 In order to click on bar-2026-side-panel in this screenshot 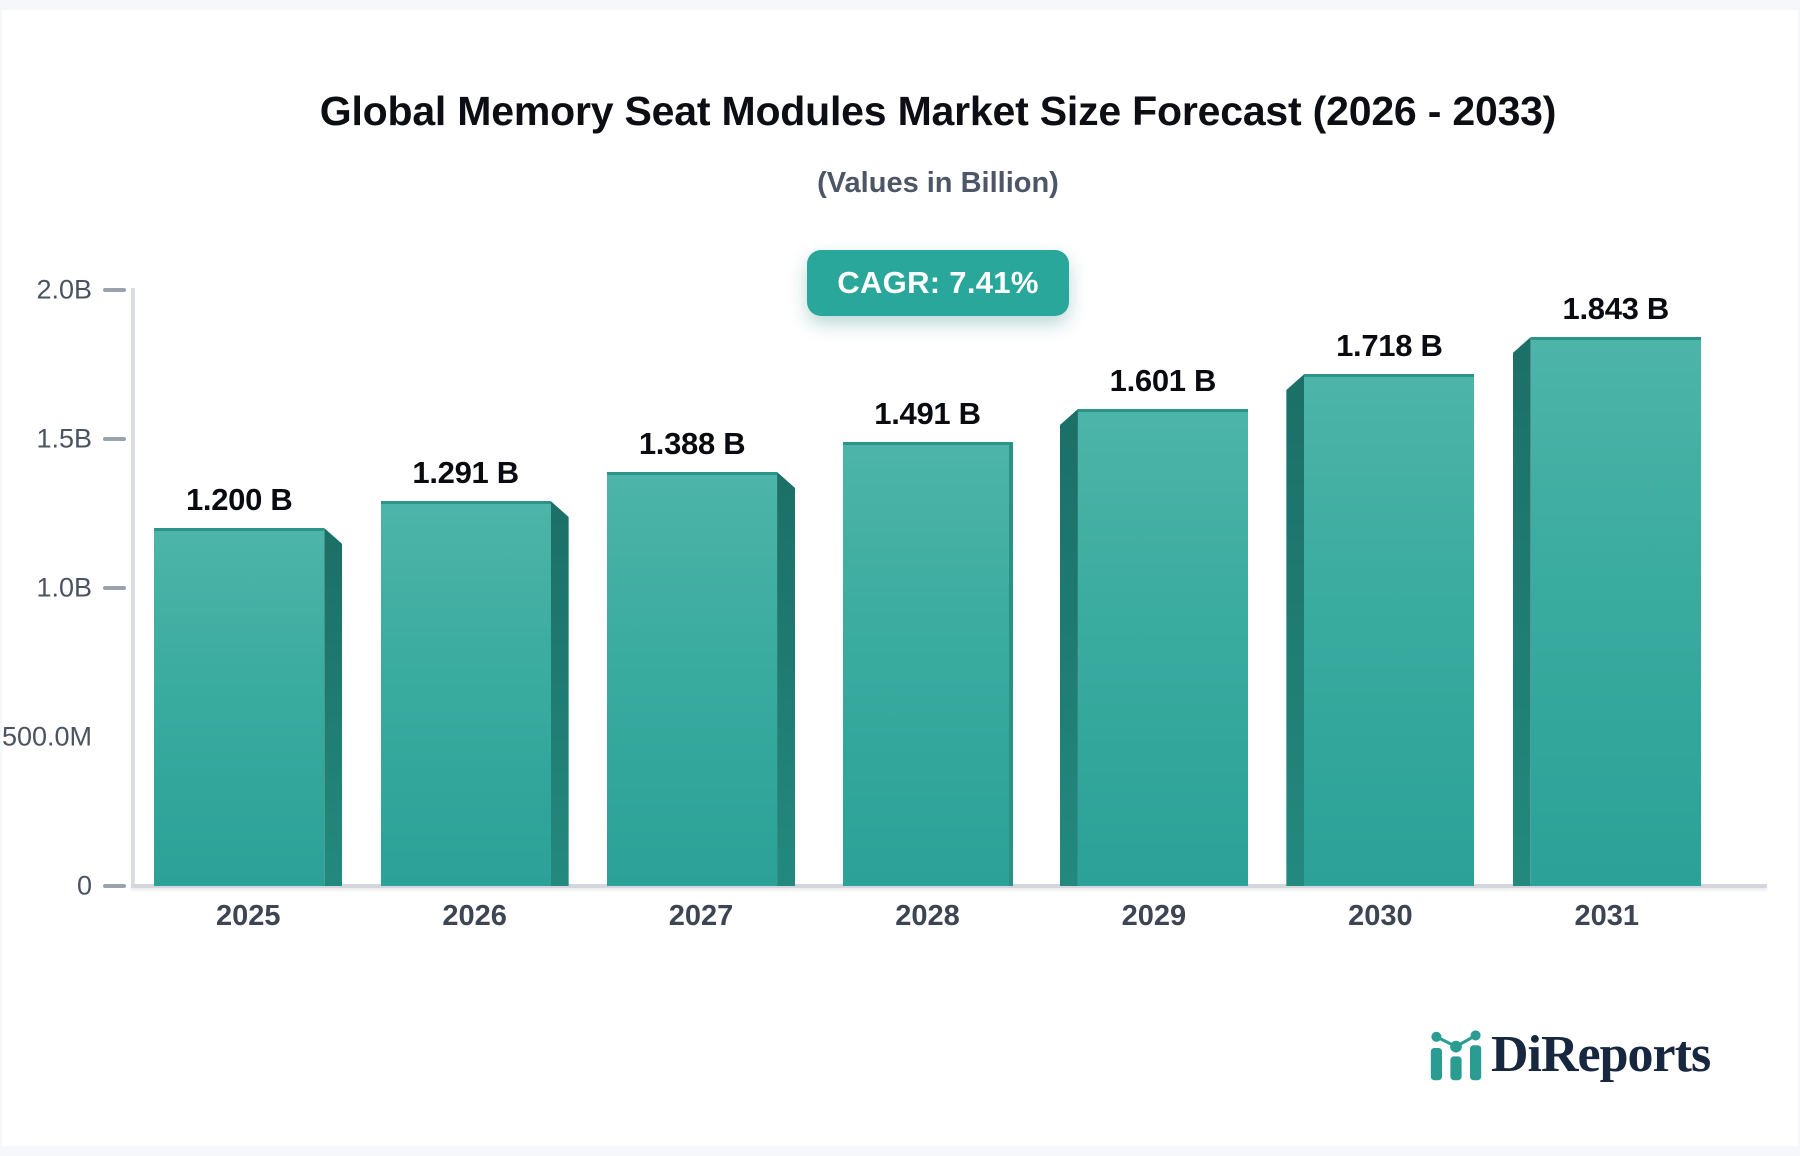, I will do `click(559, 693)`.